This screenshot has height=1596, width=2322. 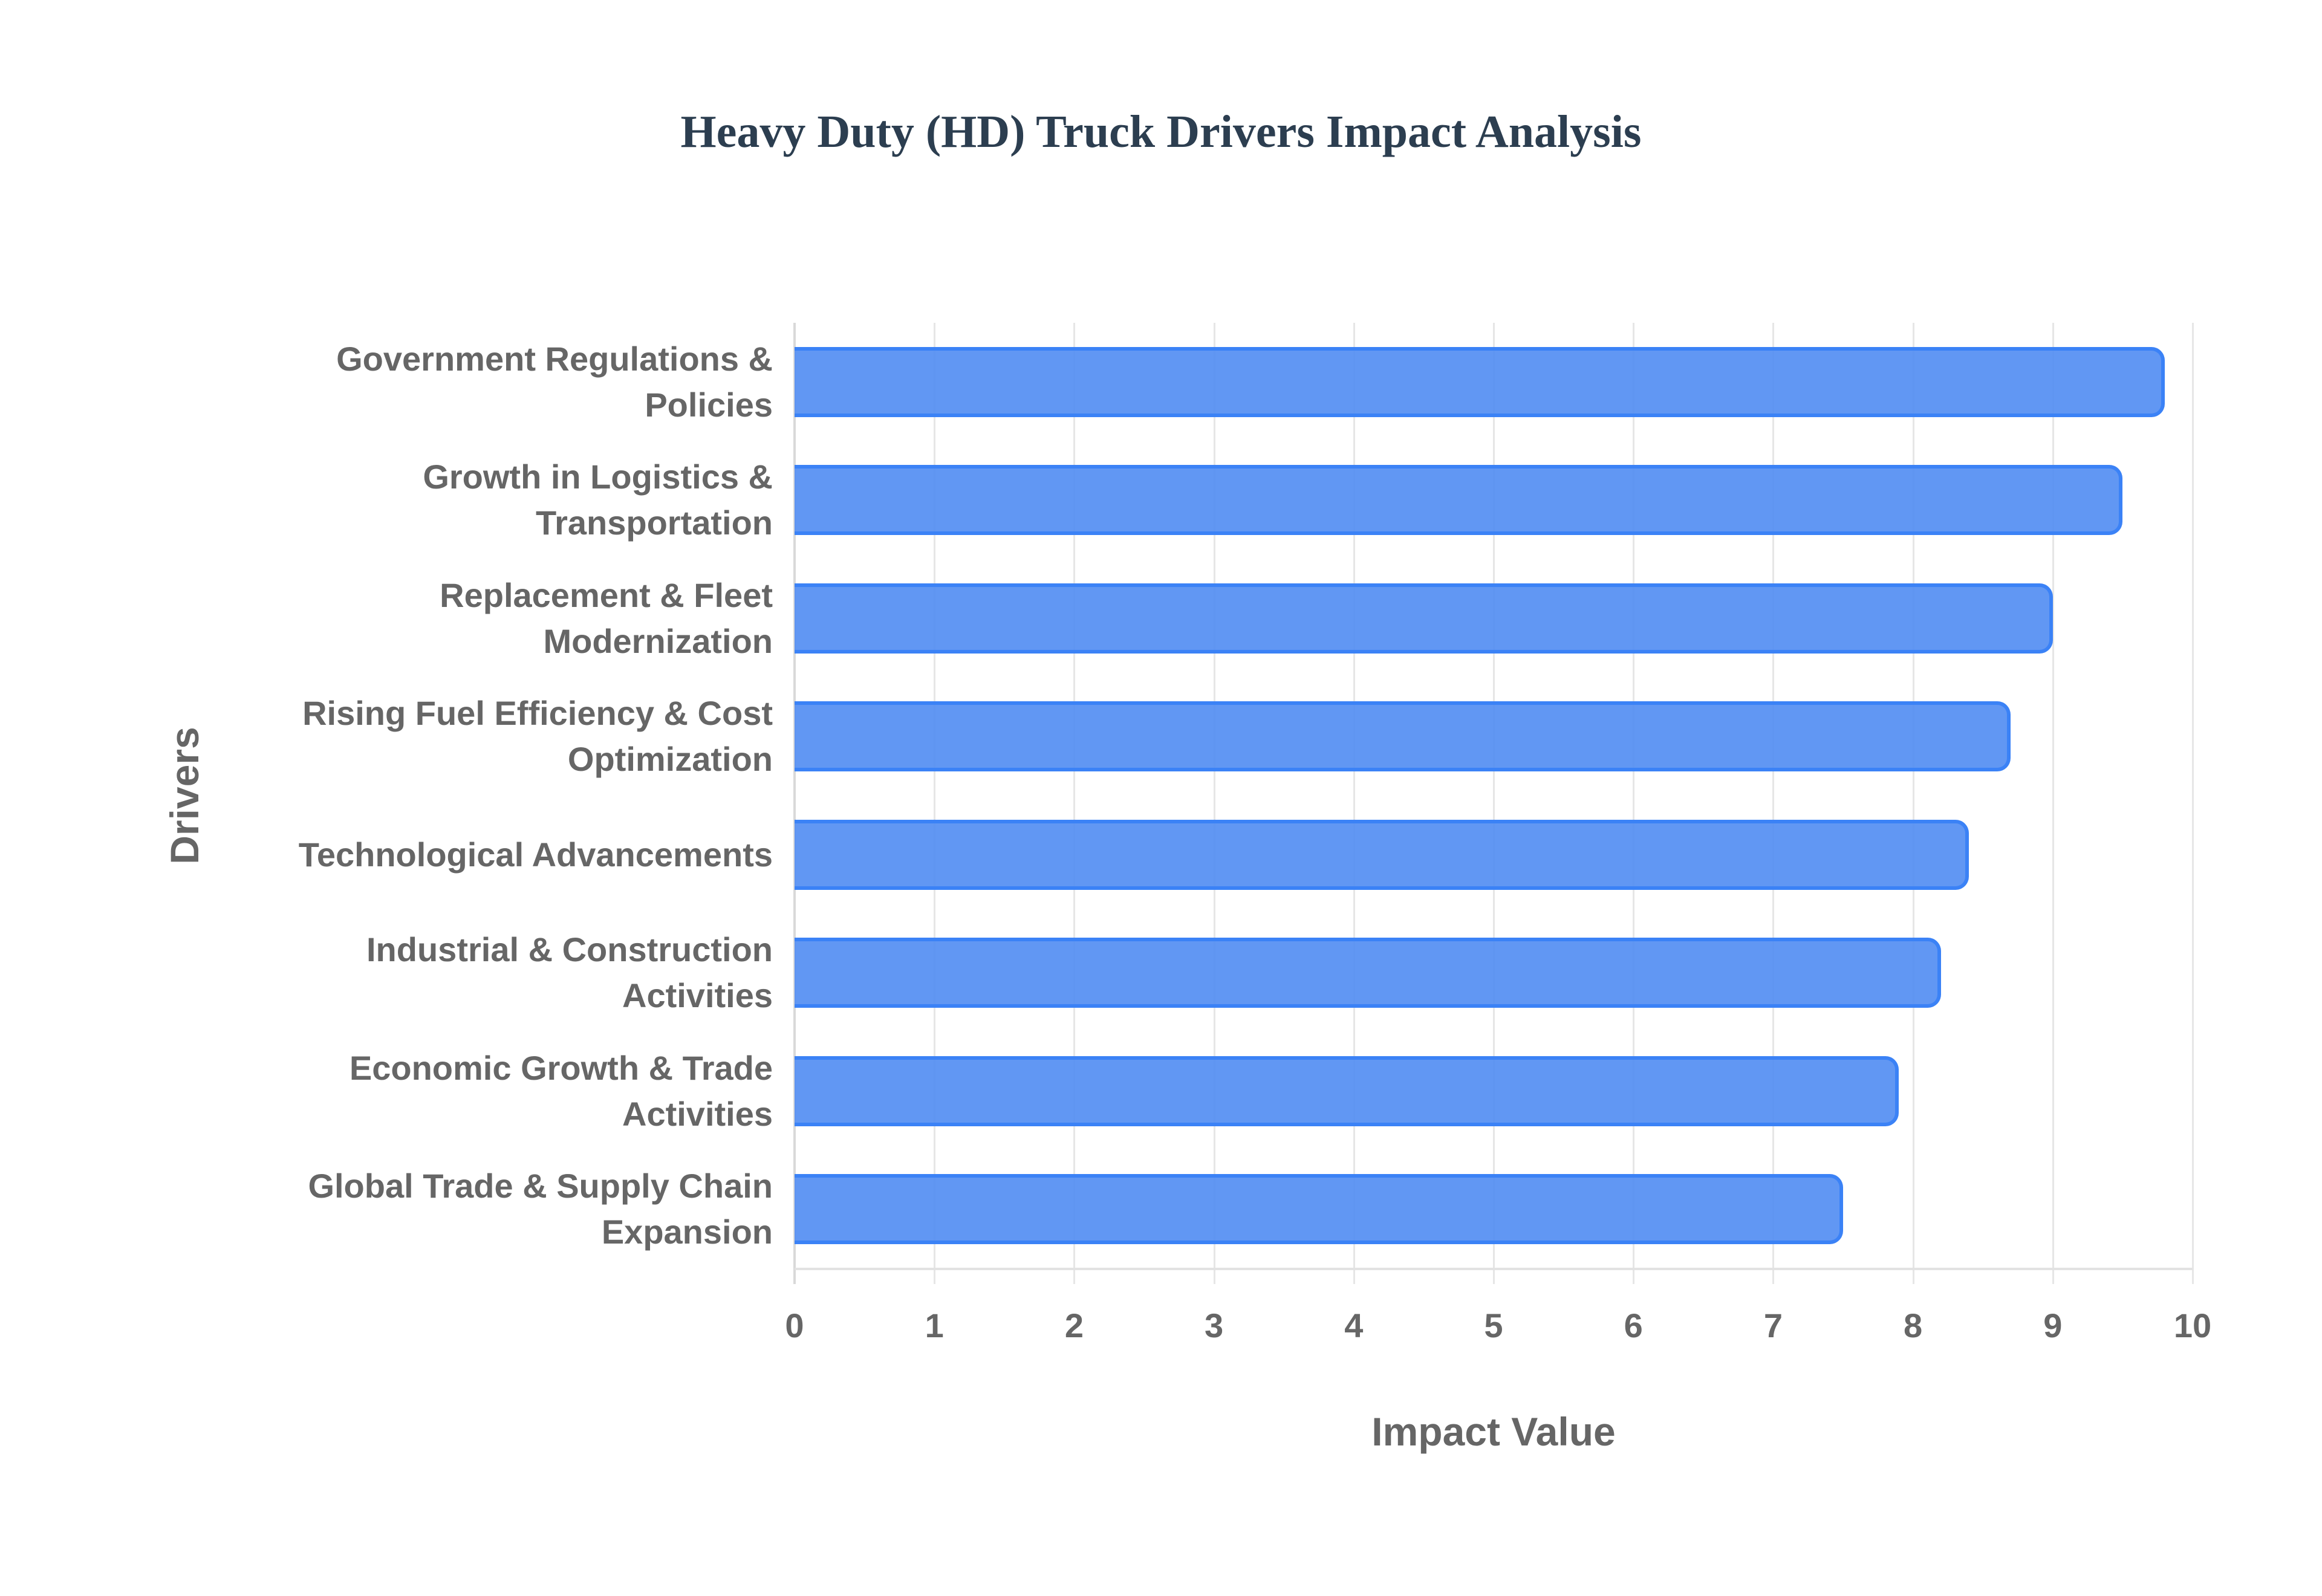 What do you see at coordinates (554, 381) in the screenshot?
I see `category-label: Government Regulations & Policies` at bounding box center [554, 381].